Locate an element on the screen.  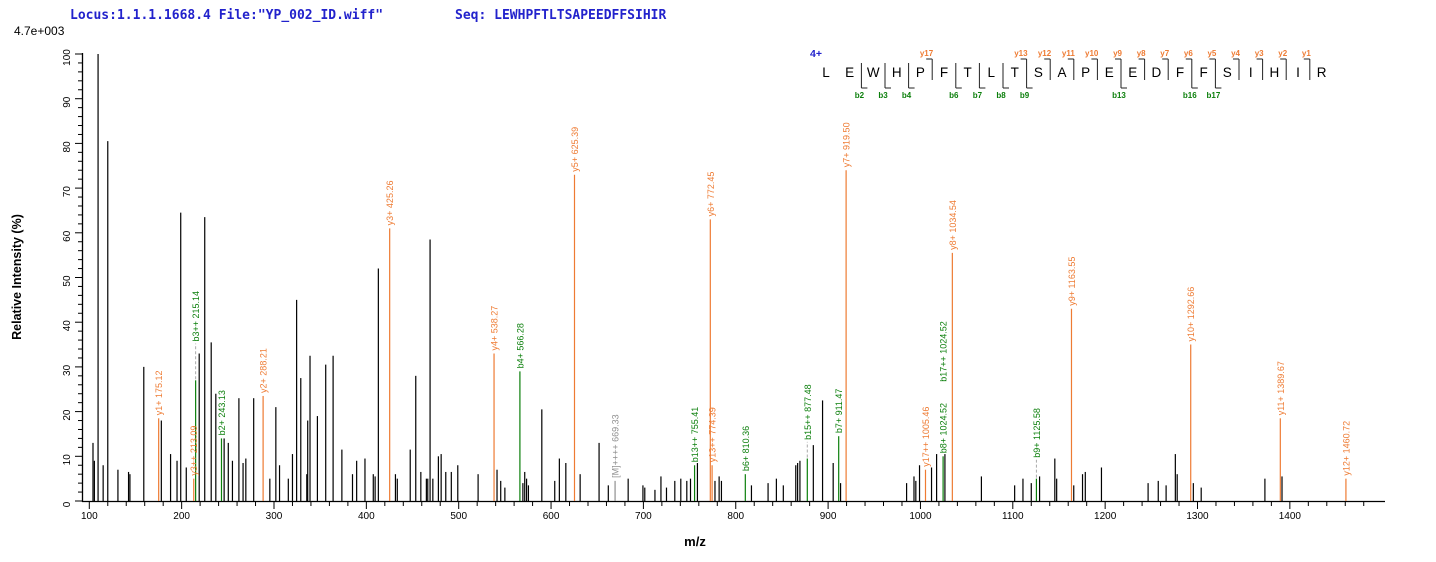
y-ion-peak-label: y5+ 625.39 is located at coordinates (575, 149).